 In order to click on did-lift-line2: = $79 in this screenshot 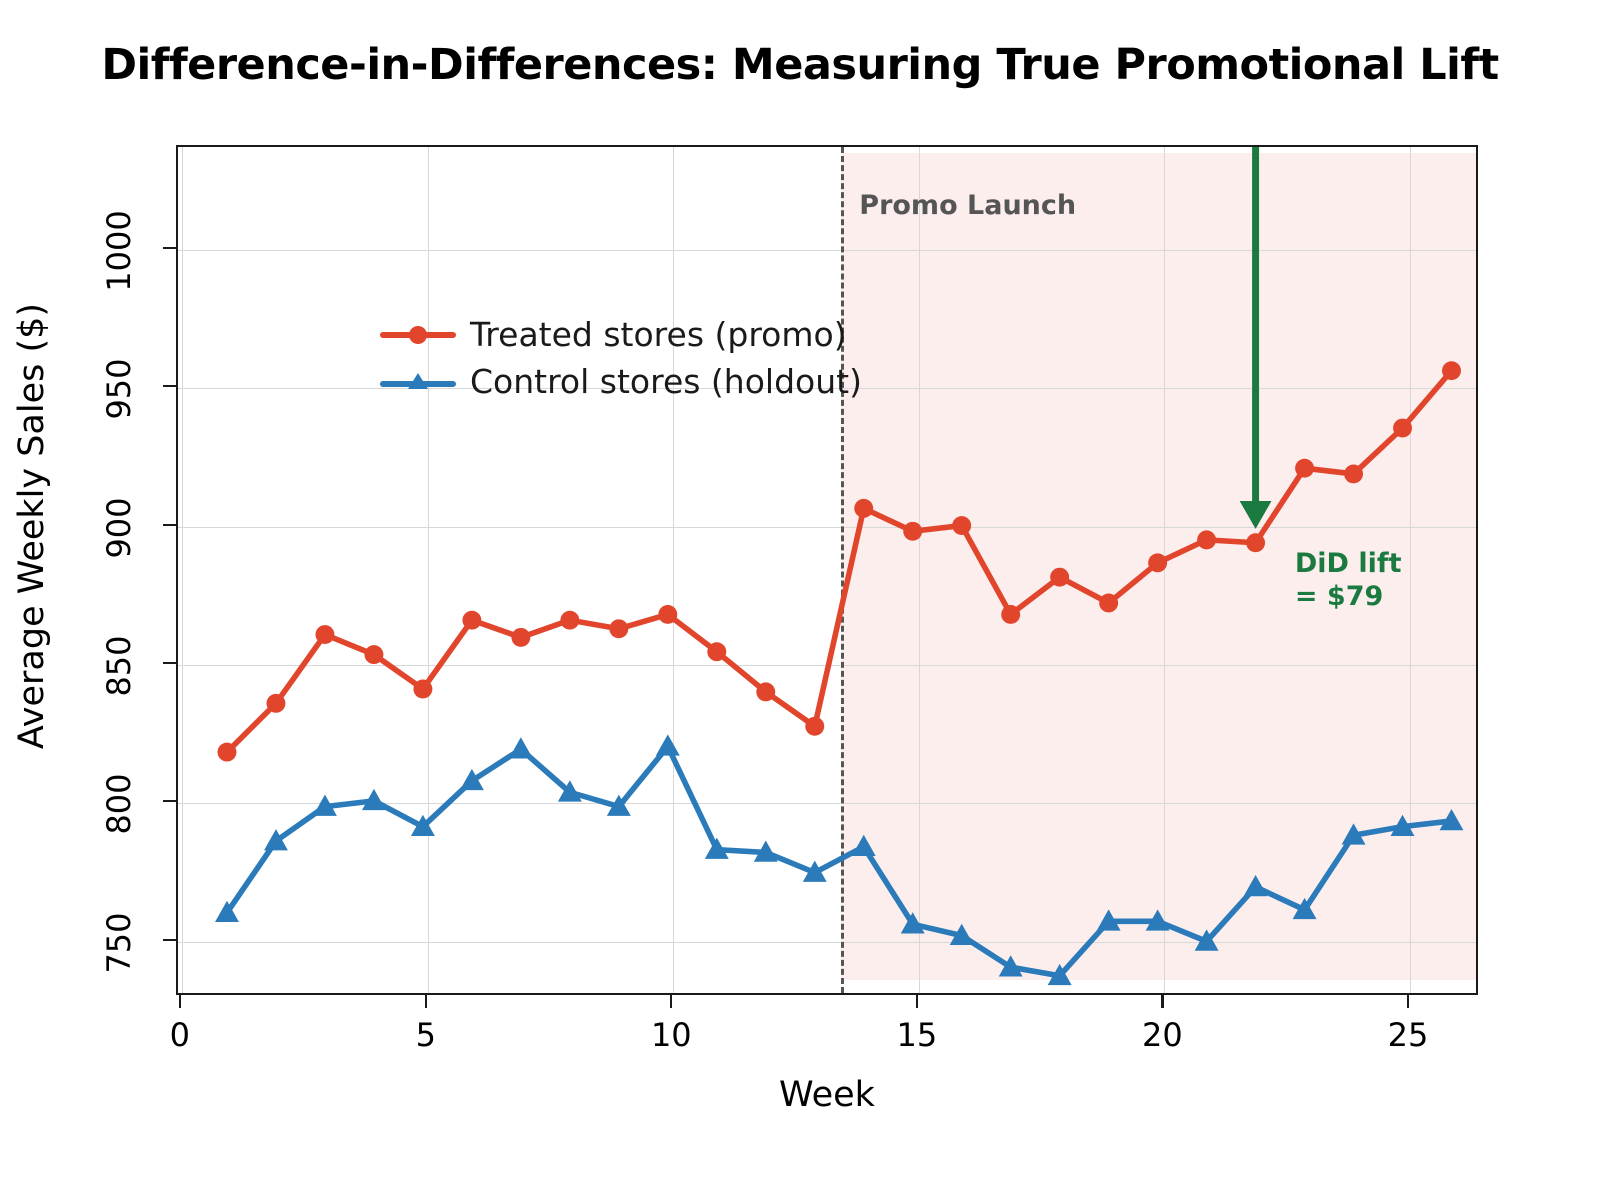, I will do `click(1339, 597)`.